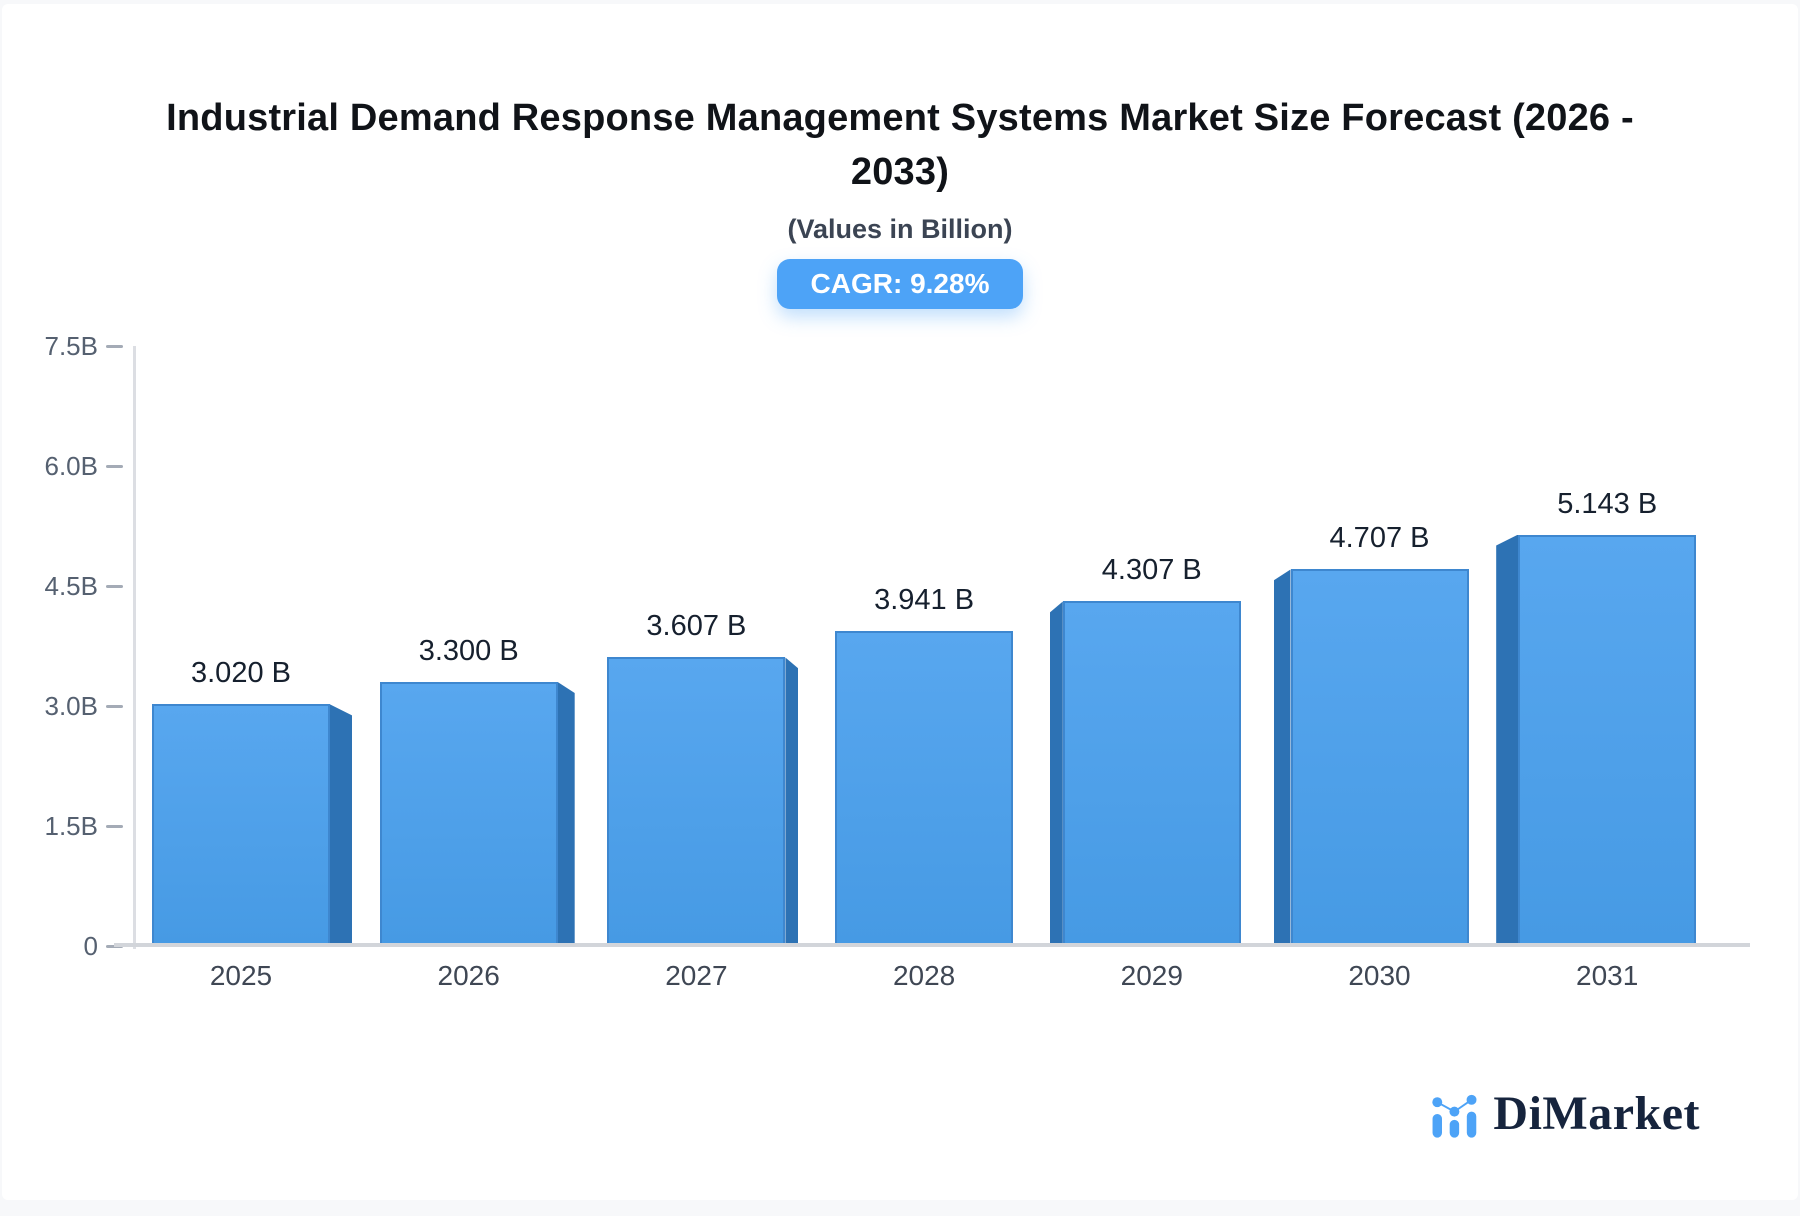 The width and height of the screenshot is (1800, 1216). I want to click on dimarket-logo-icon, so click(1455, 1114).